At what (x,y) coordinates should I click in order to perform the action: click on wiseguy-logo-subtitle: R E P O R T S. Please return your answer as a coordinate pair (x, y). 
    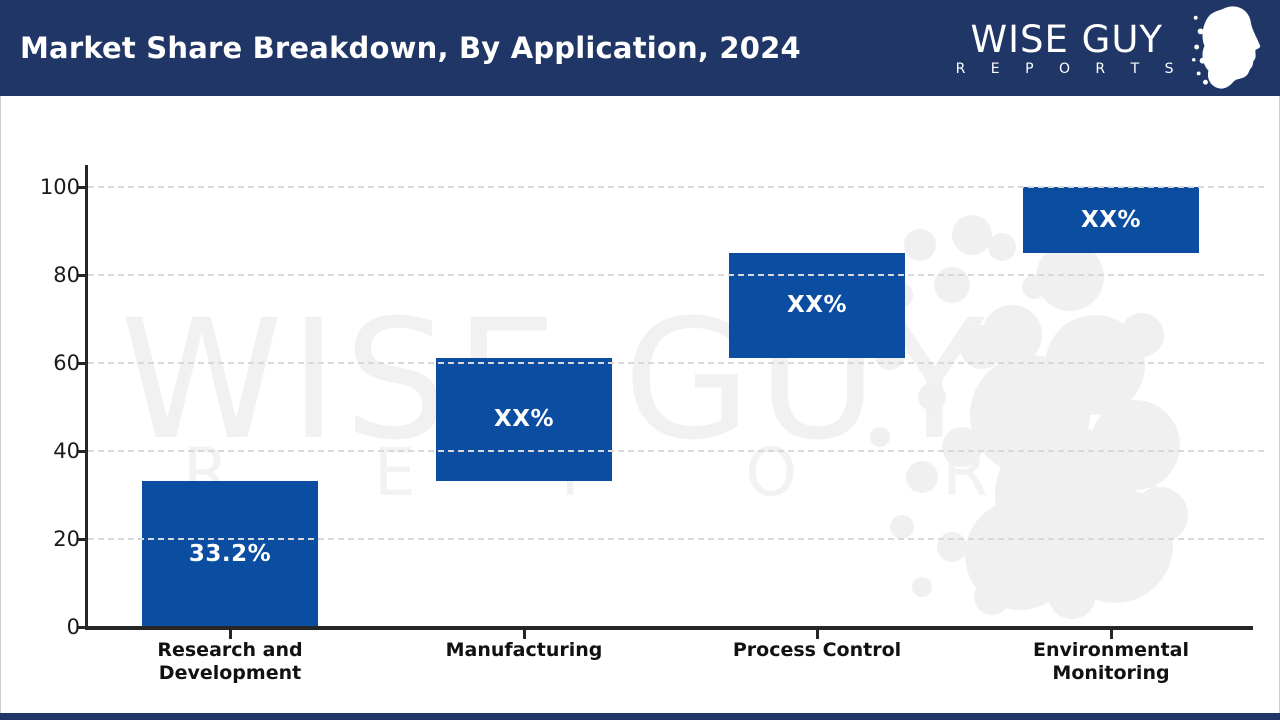
    Looking at the image, I should click on (1069, 68).